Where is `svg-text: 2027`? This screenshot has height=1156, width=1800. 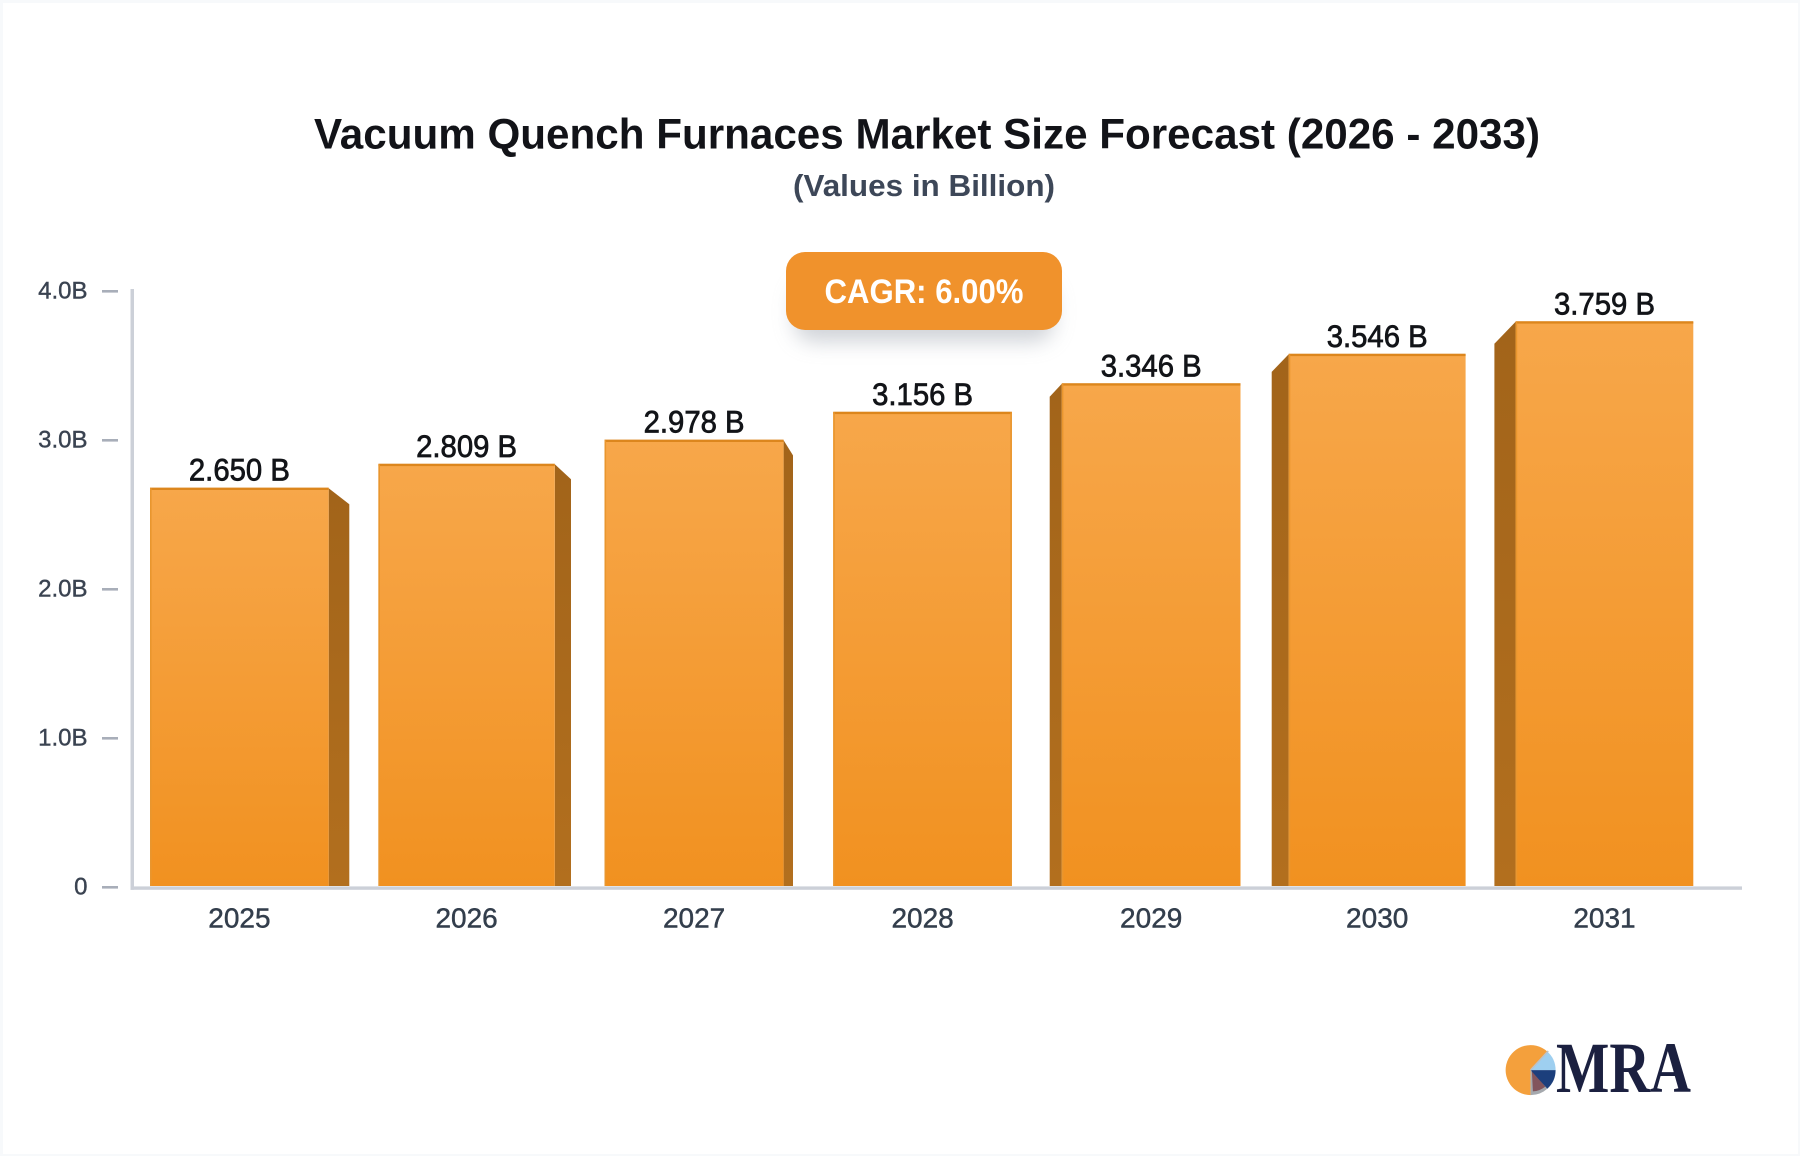 svg-text: 2027 is located at coordinates (694, 917).